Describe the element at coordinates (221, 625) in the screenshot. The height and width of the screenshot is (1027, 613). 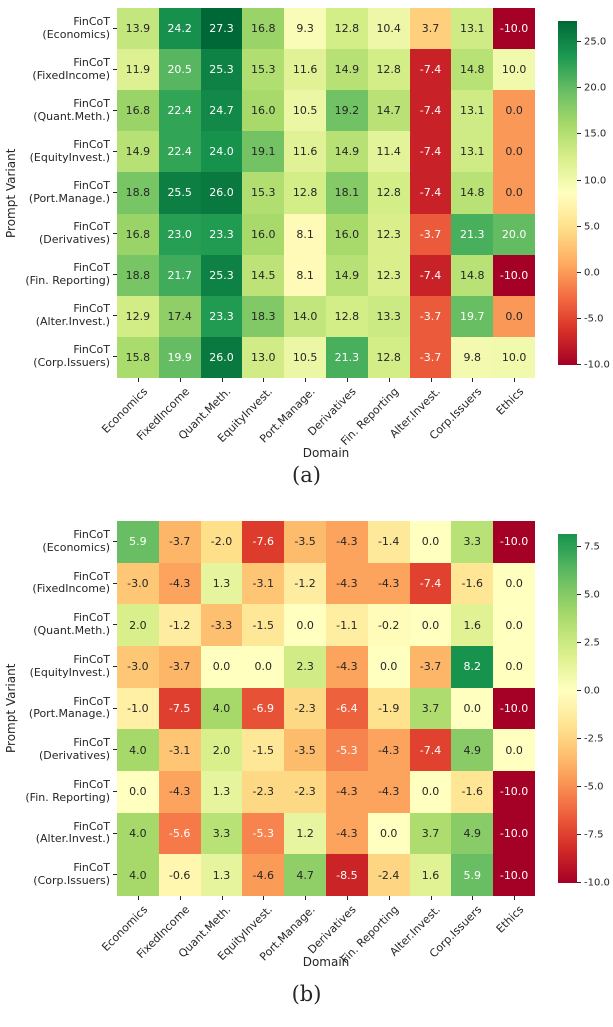
I see `heatmap-cell: -3.3` at that location.